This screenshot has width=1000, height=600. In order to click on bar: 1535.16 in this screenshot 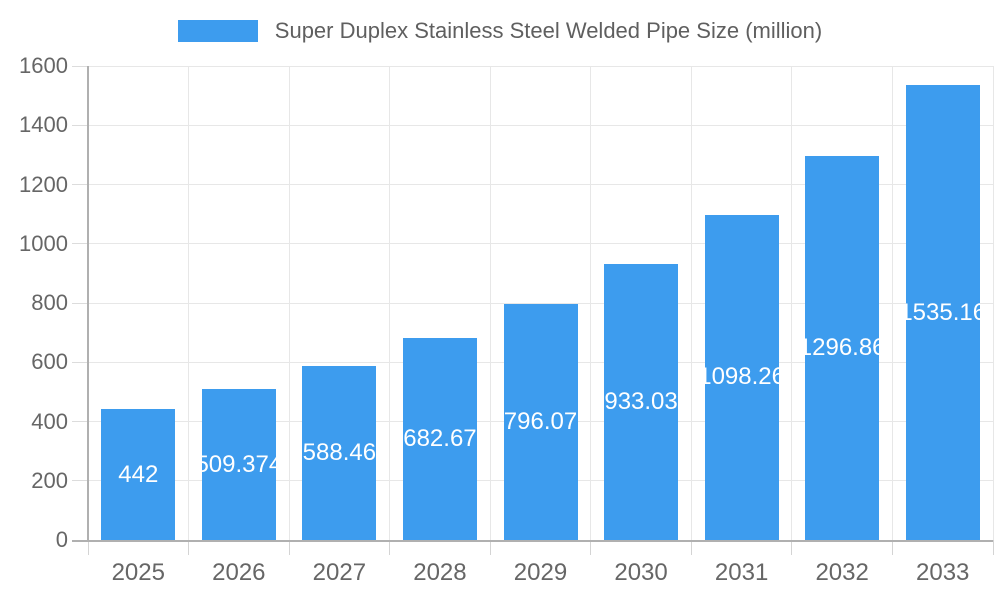, I will do `click(942, 312)`.